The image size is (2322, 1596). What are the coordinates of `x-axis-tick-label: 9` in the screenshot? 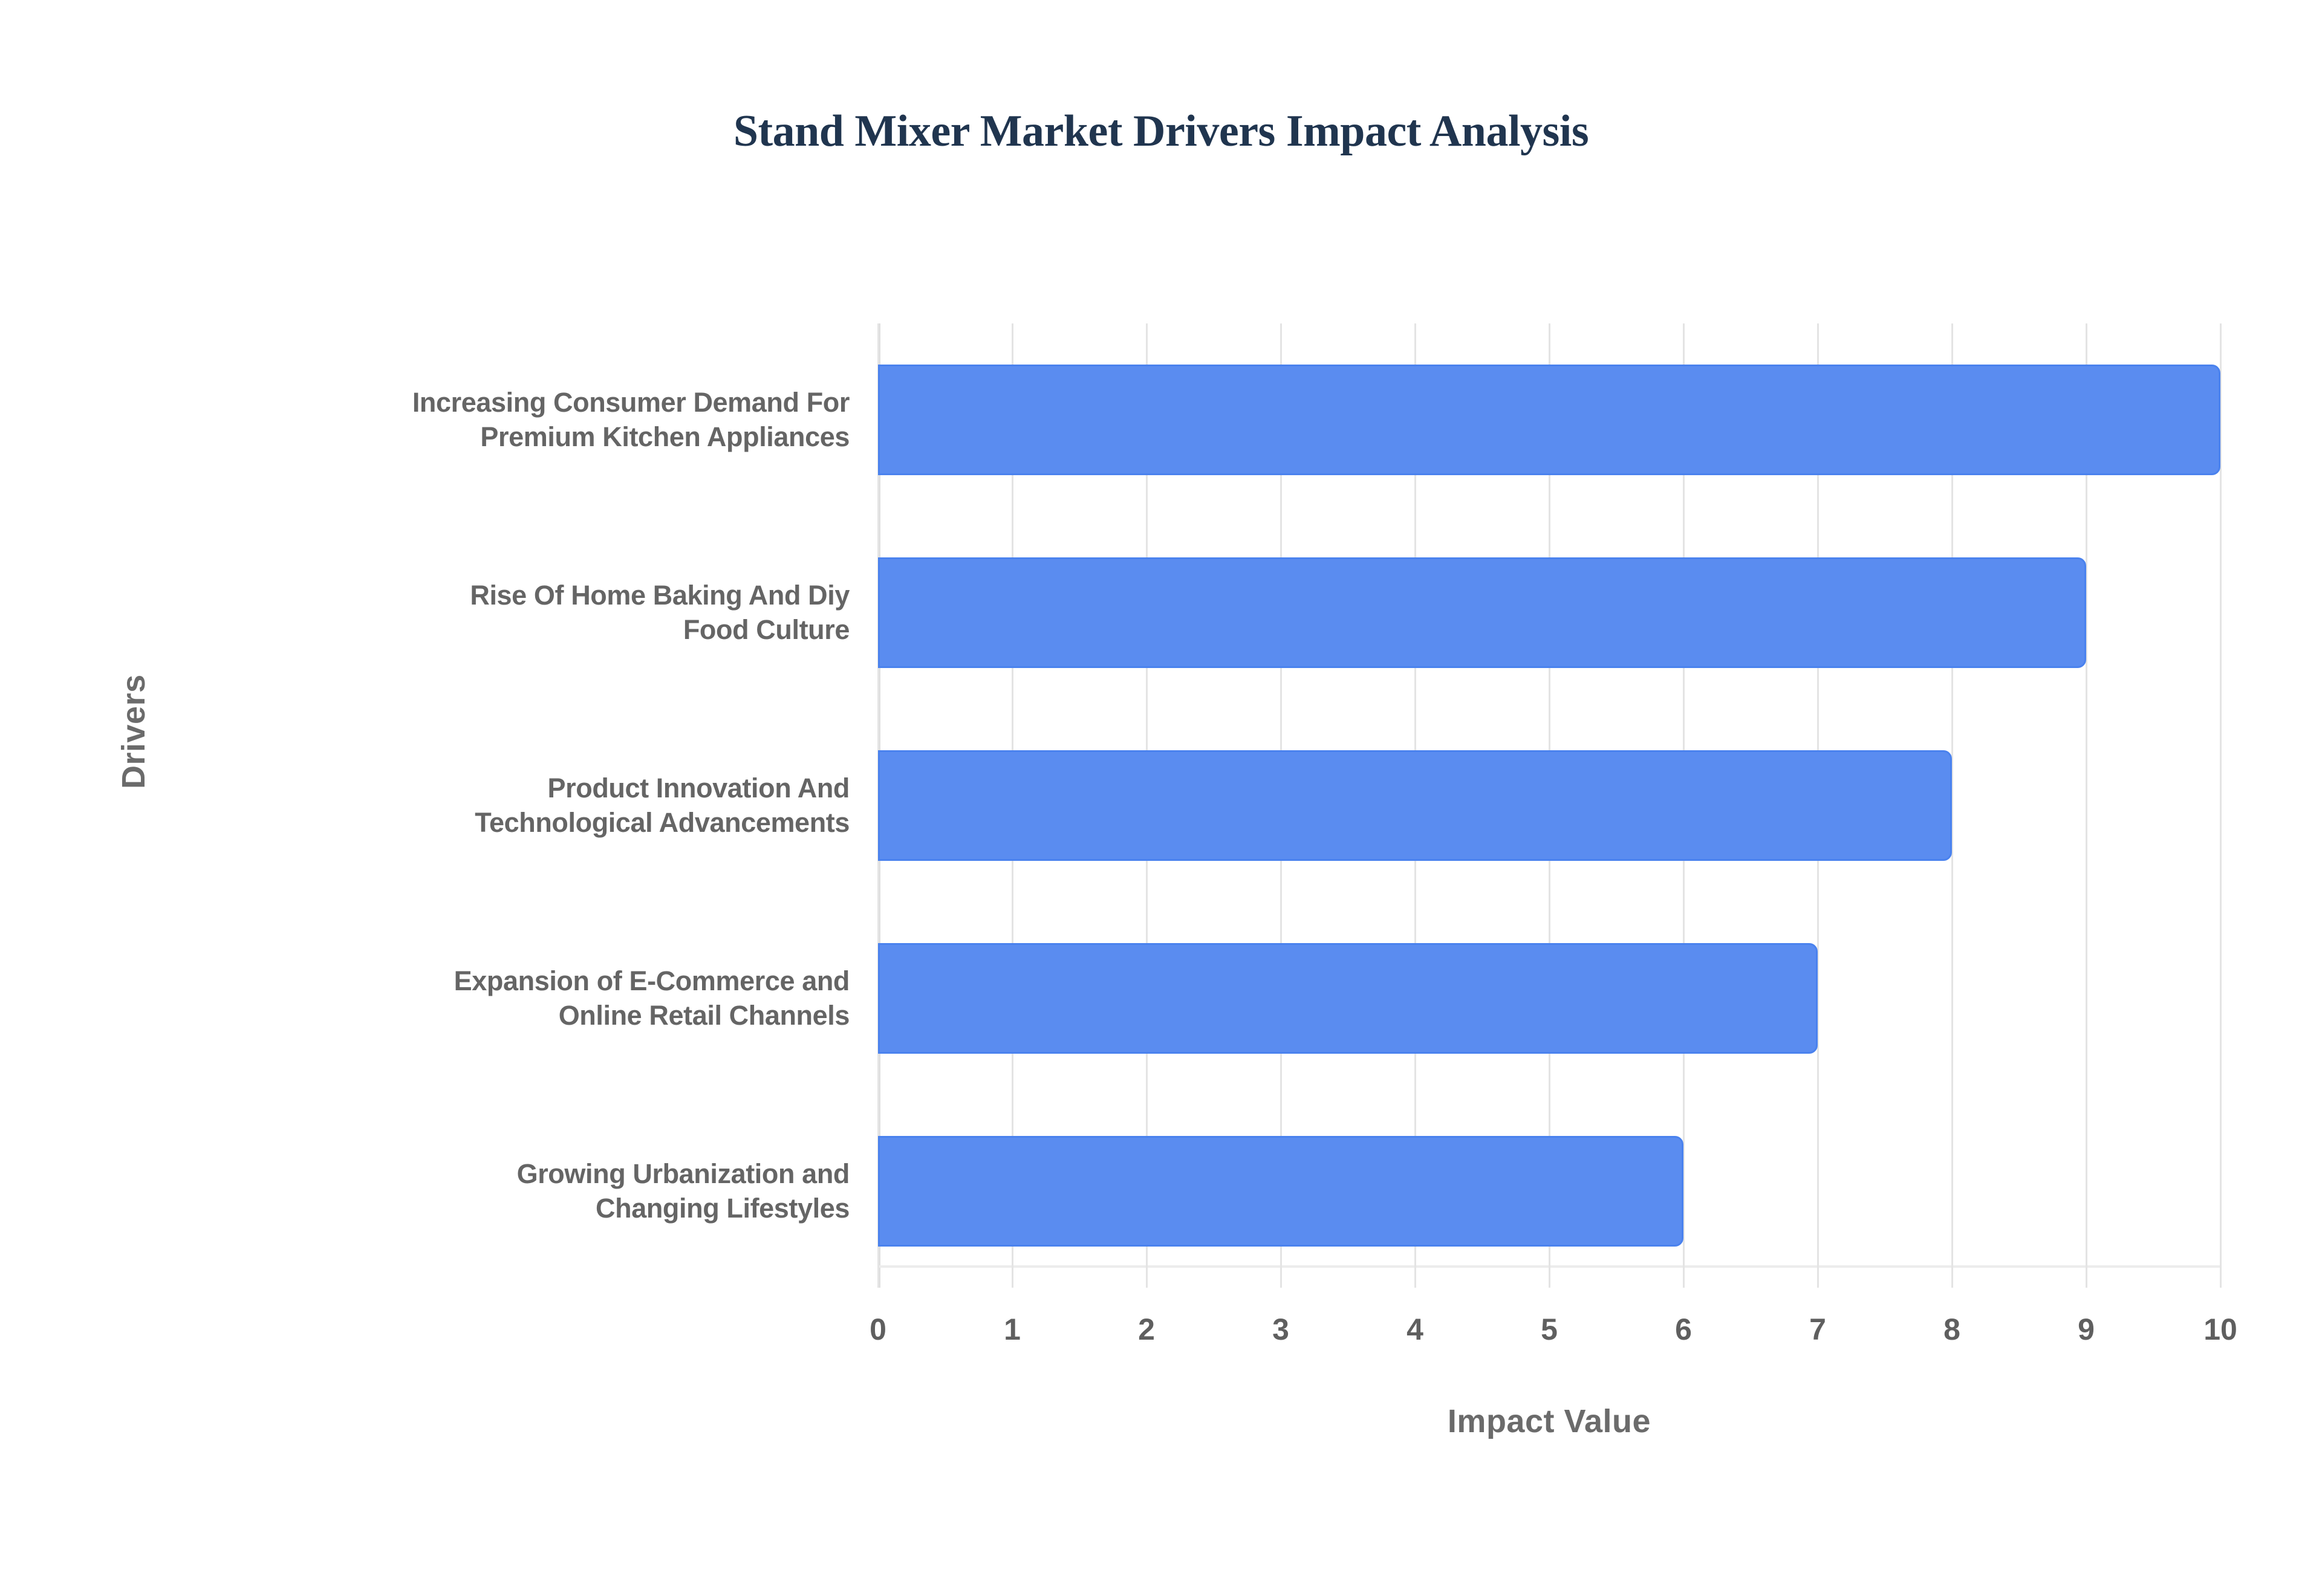 It's located at (2086, 1329).